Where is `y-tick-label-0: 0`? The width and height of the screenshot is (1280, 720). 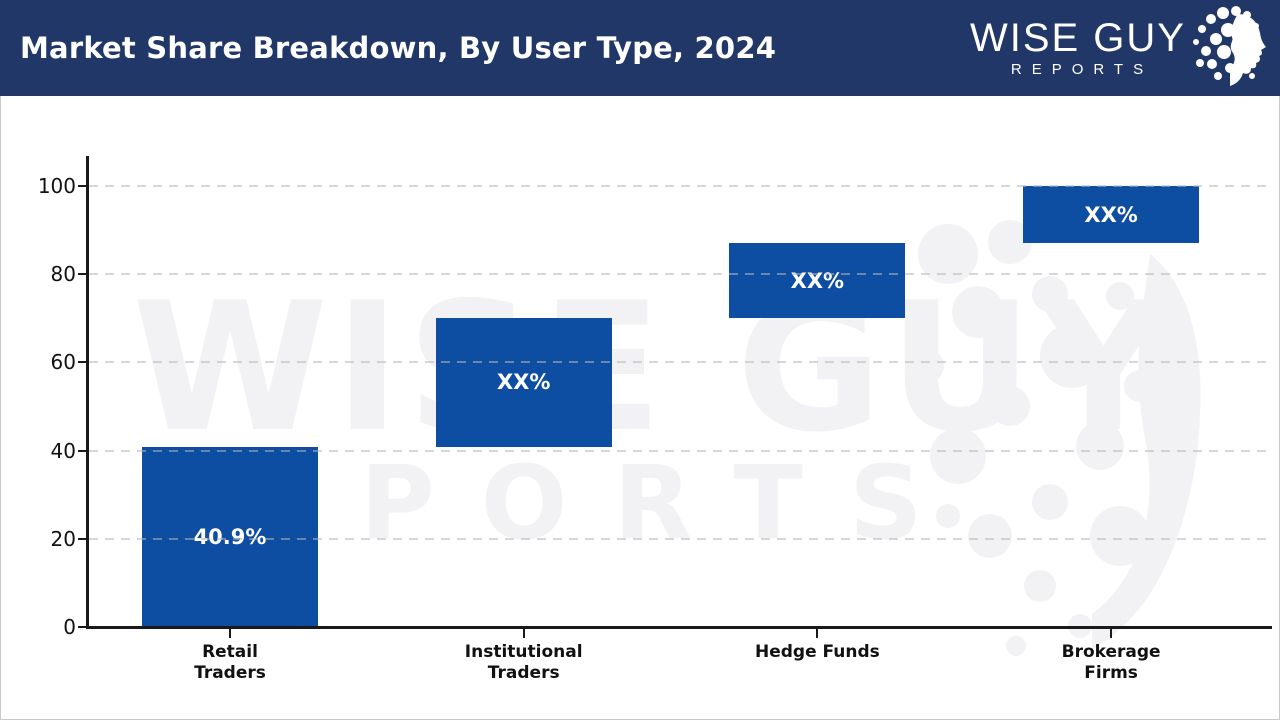 y-tick-label-0: 0 is located at coordinates (69, 627).